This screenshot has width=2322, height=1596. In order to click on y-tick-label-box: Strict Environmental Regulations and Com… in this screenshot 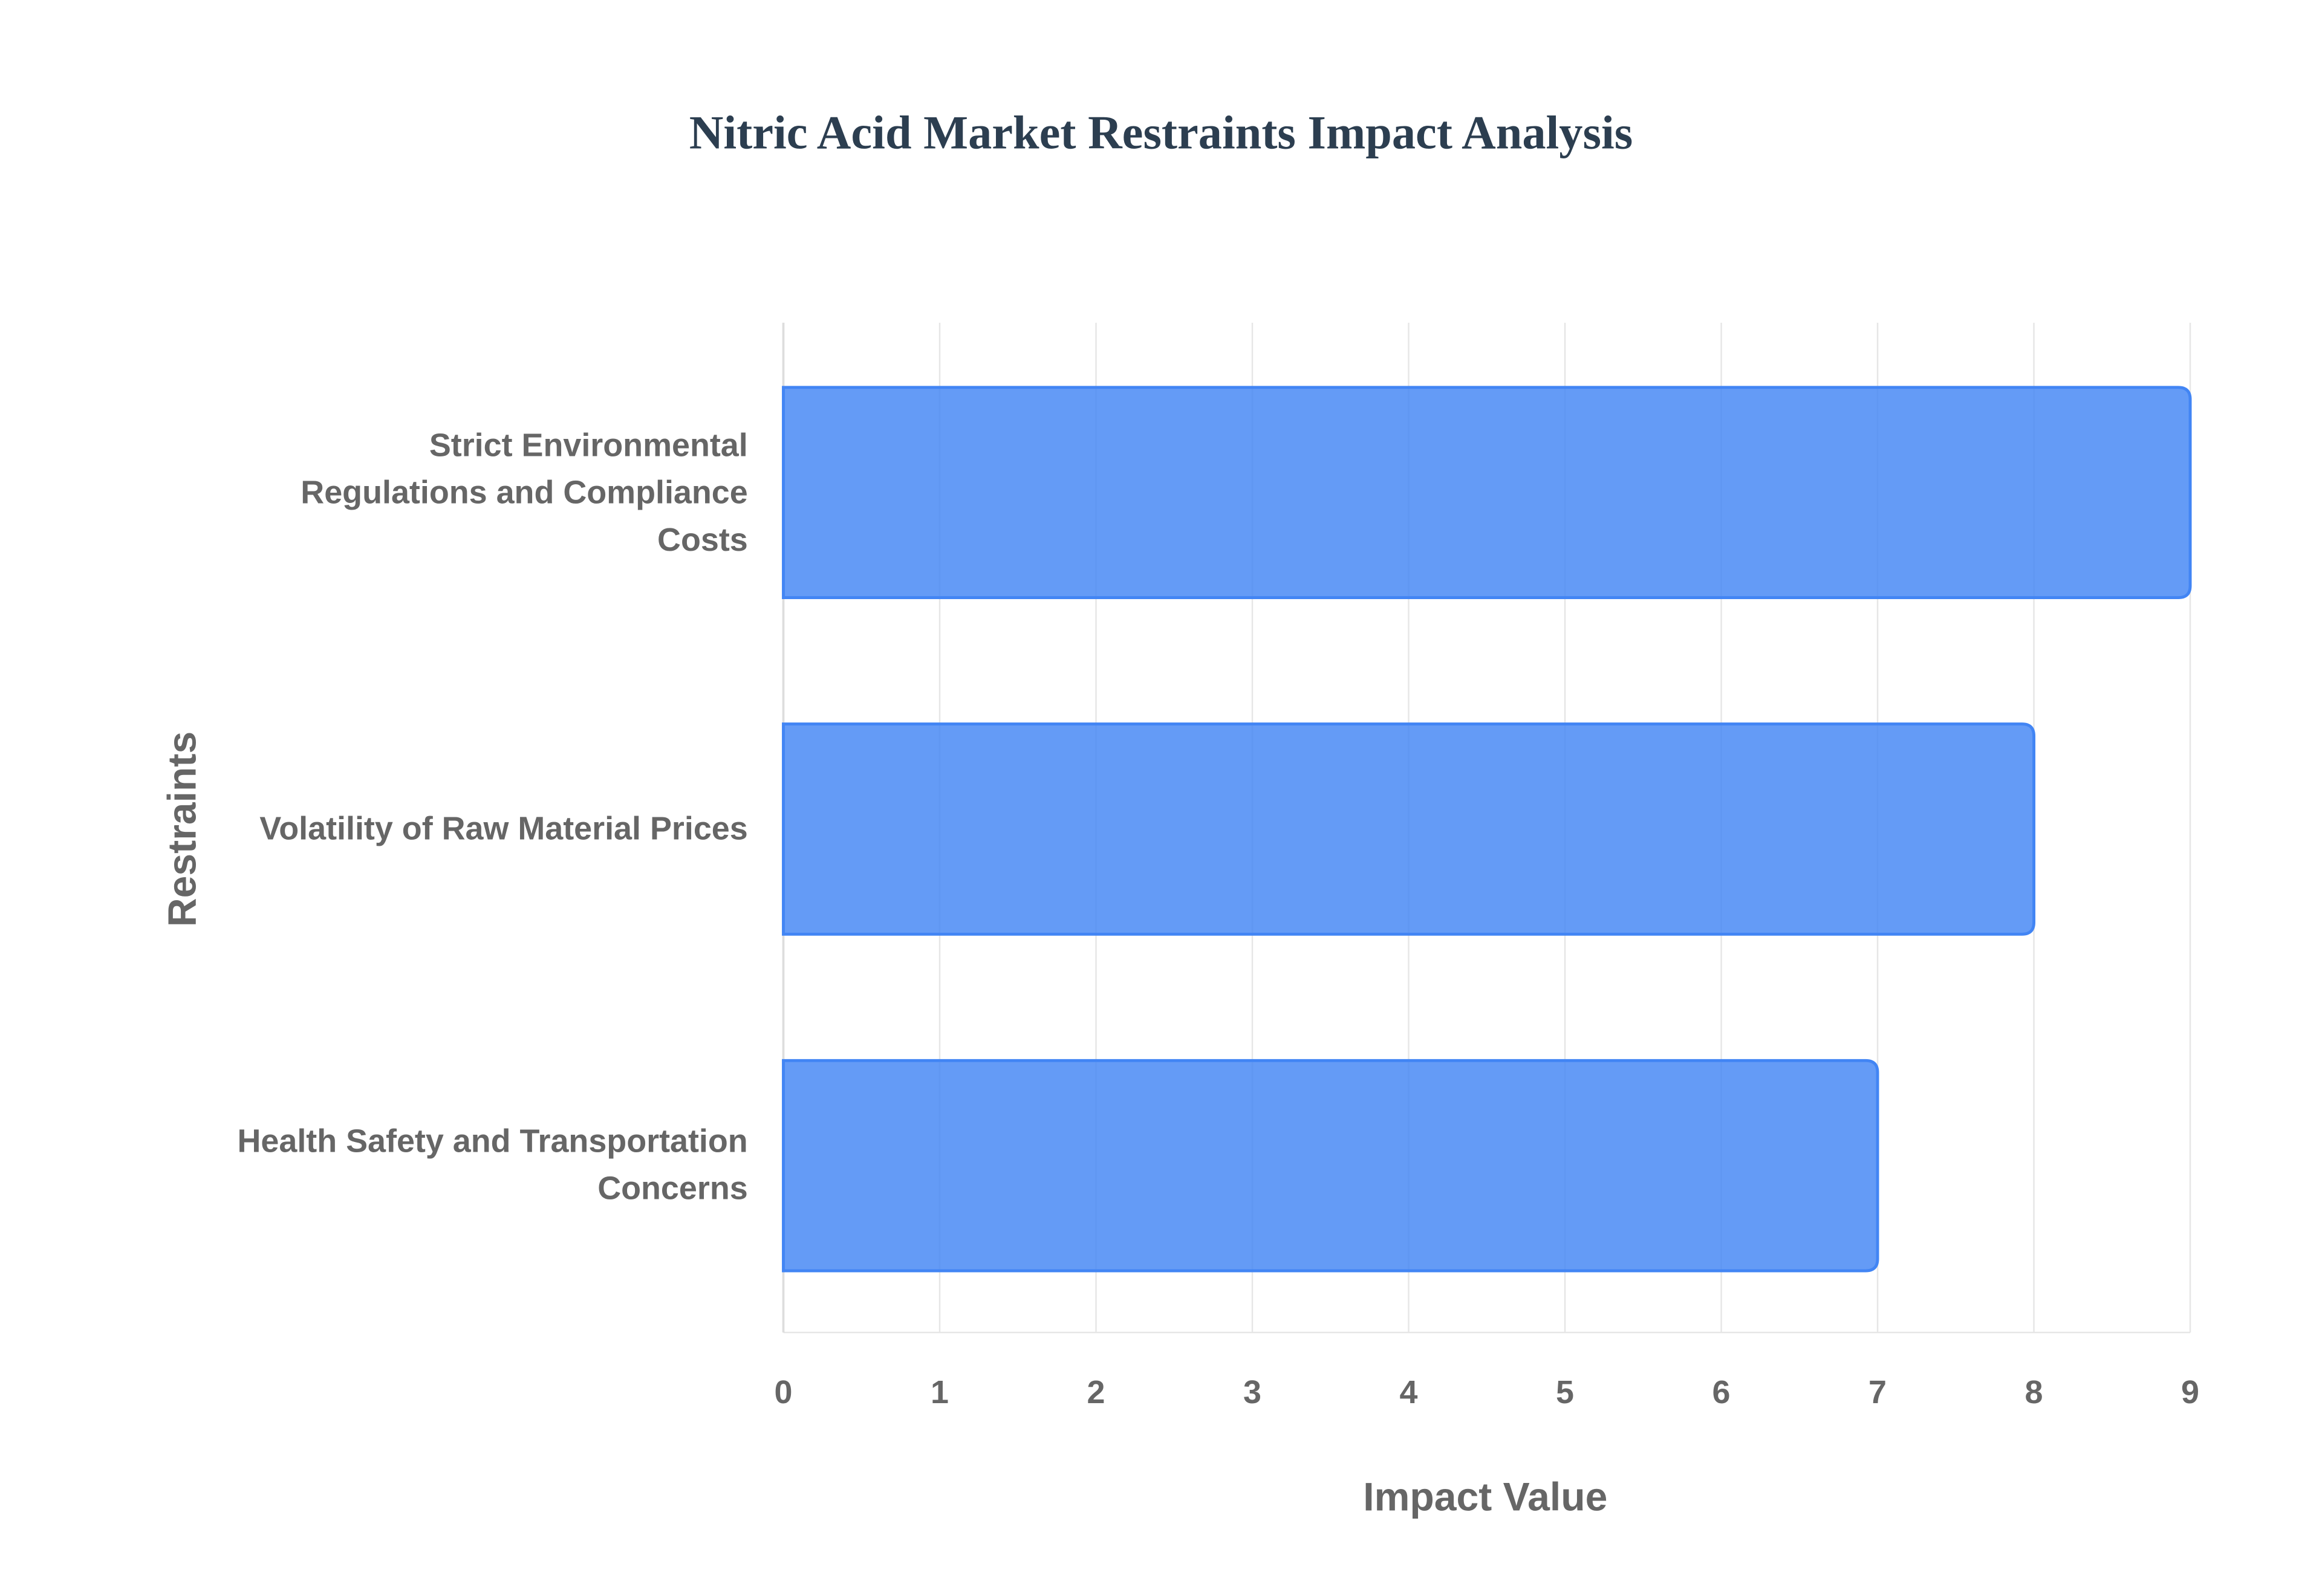, I will do `click(524, 492)`.